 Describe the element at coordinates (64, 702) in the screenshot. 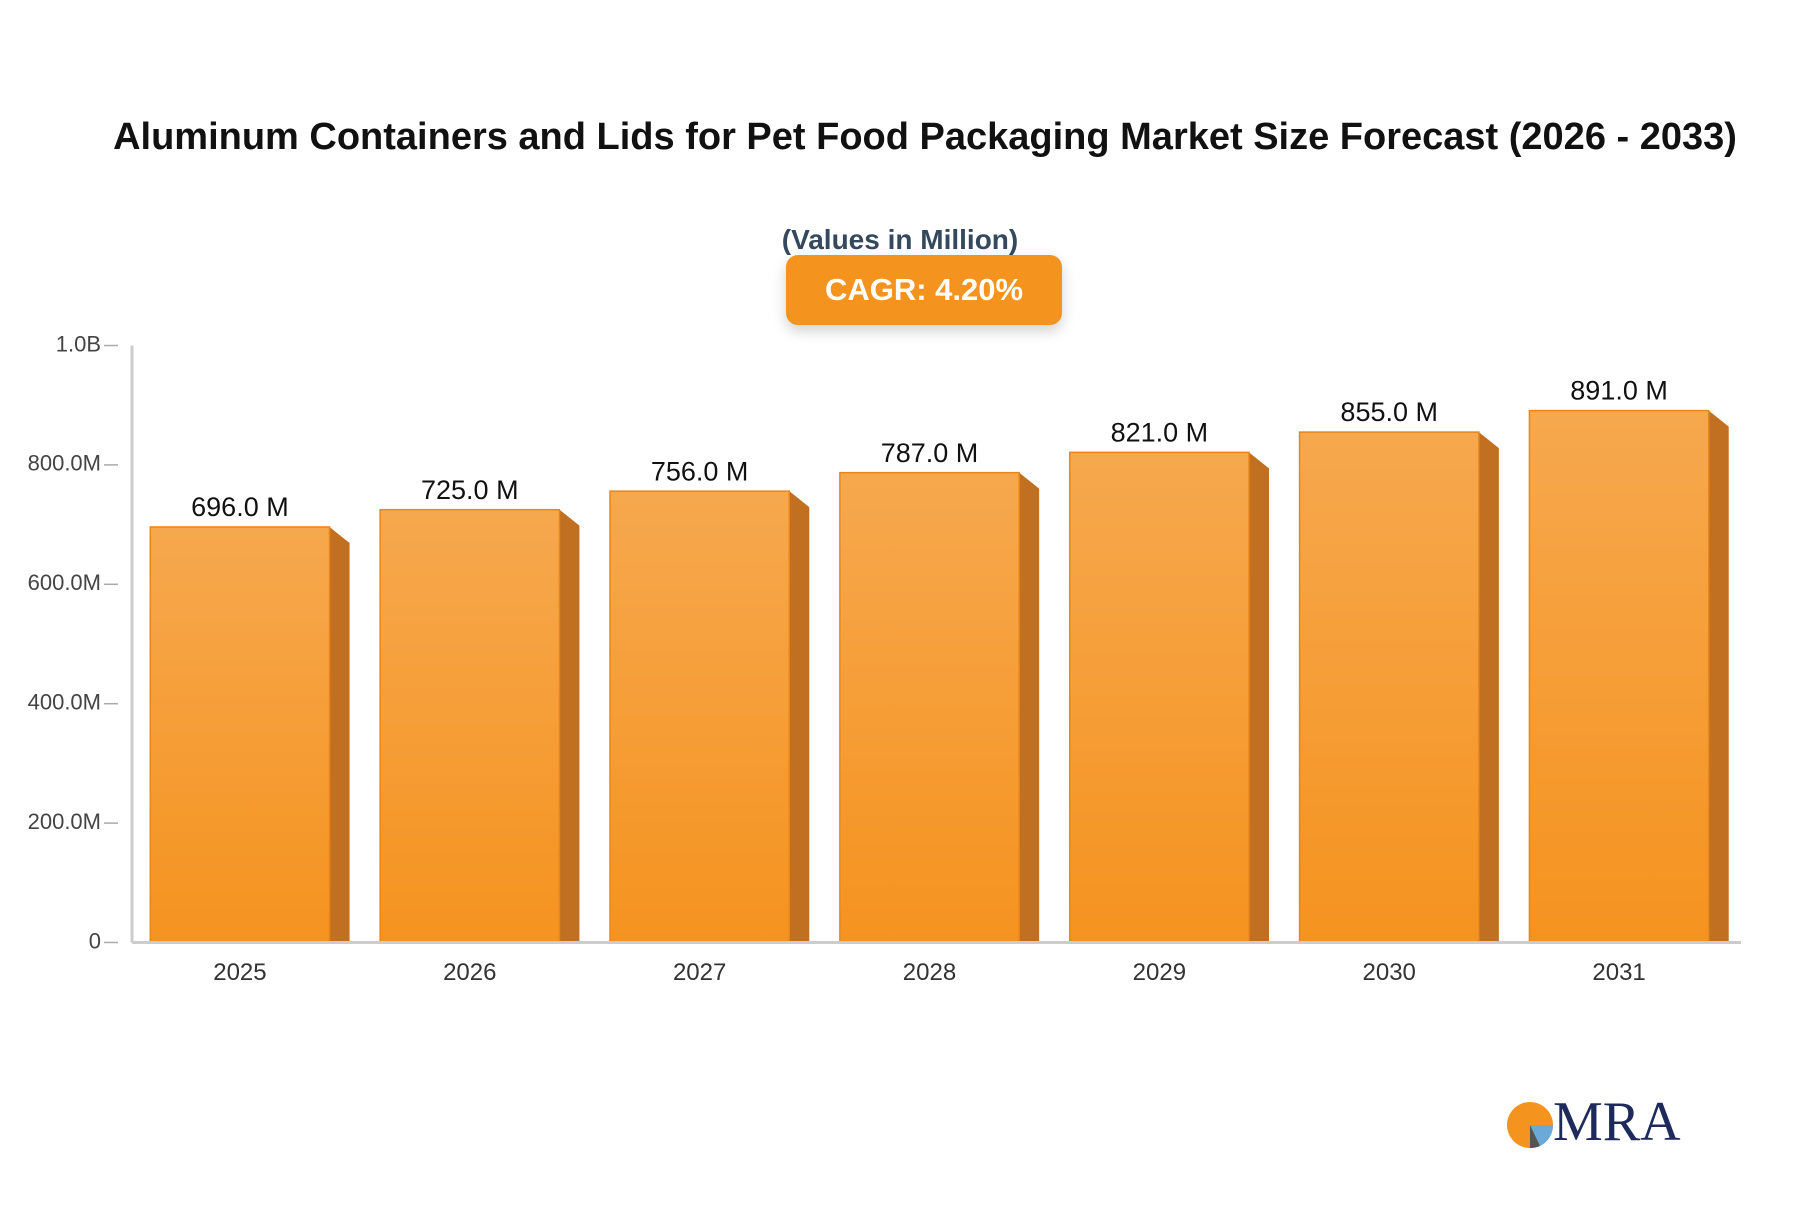

I see `y-tick-label: 400.0M` at that location.